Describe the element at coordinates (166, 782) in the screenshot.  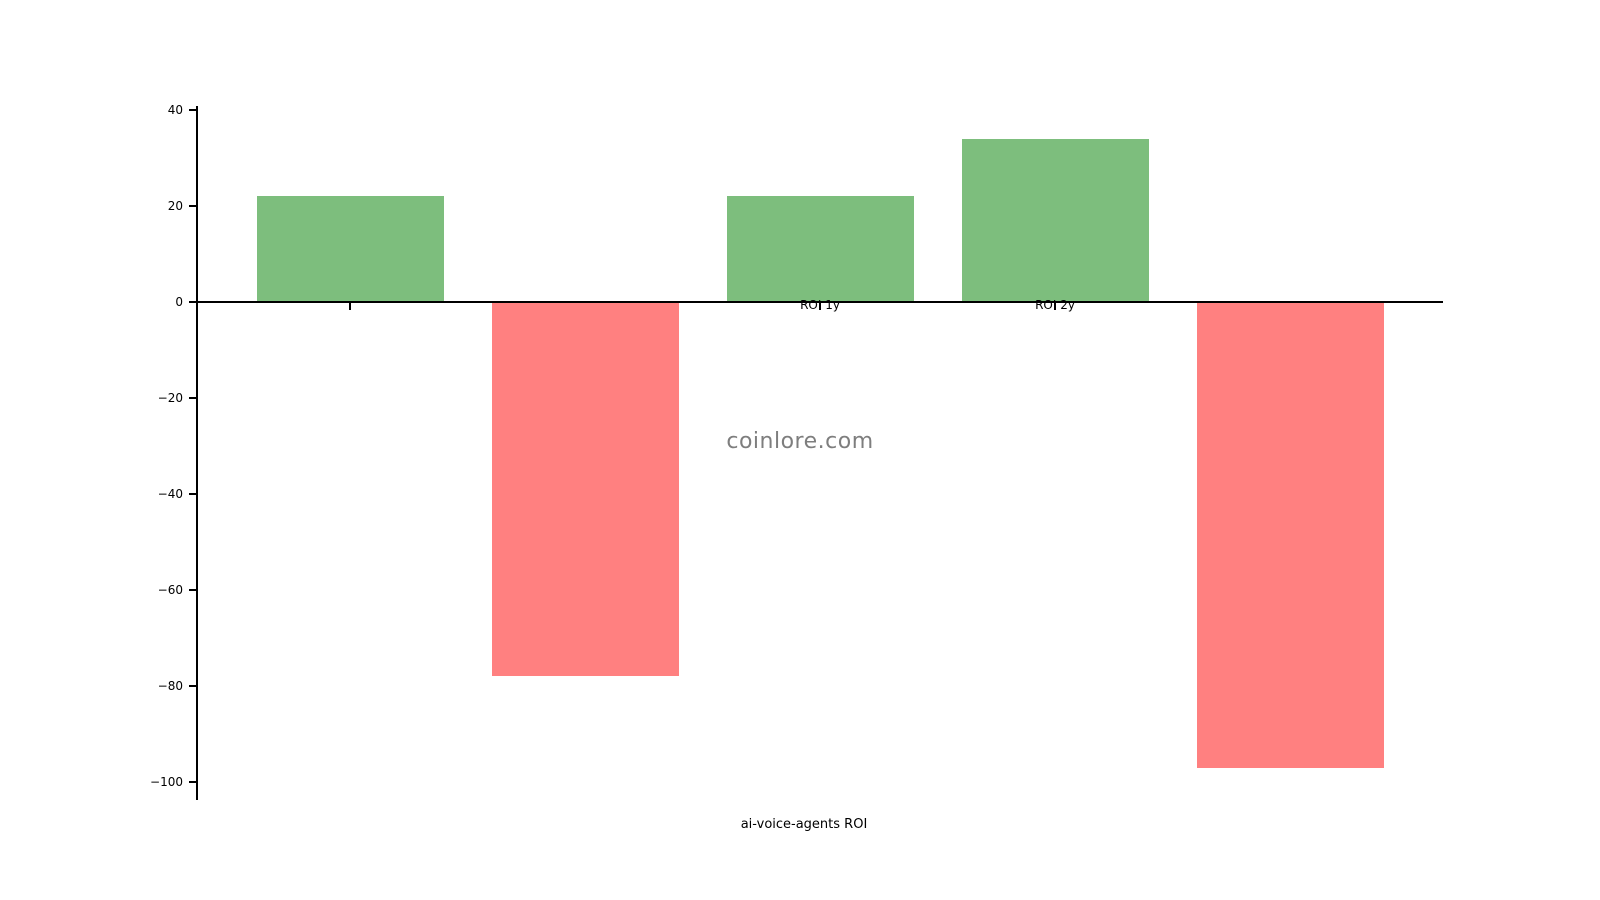
I see `y-tick-label: −100` at that location.